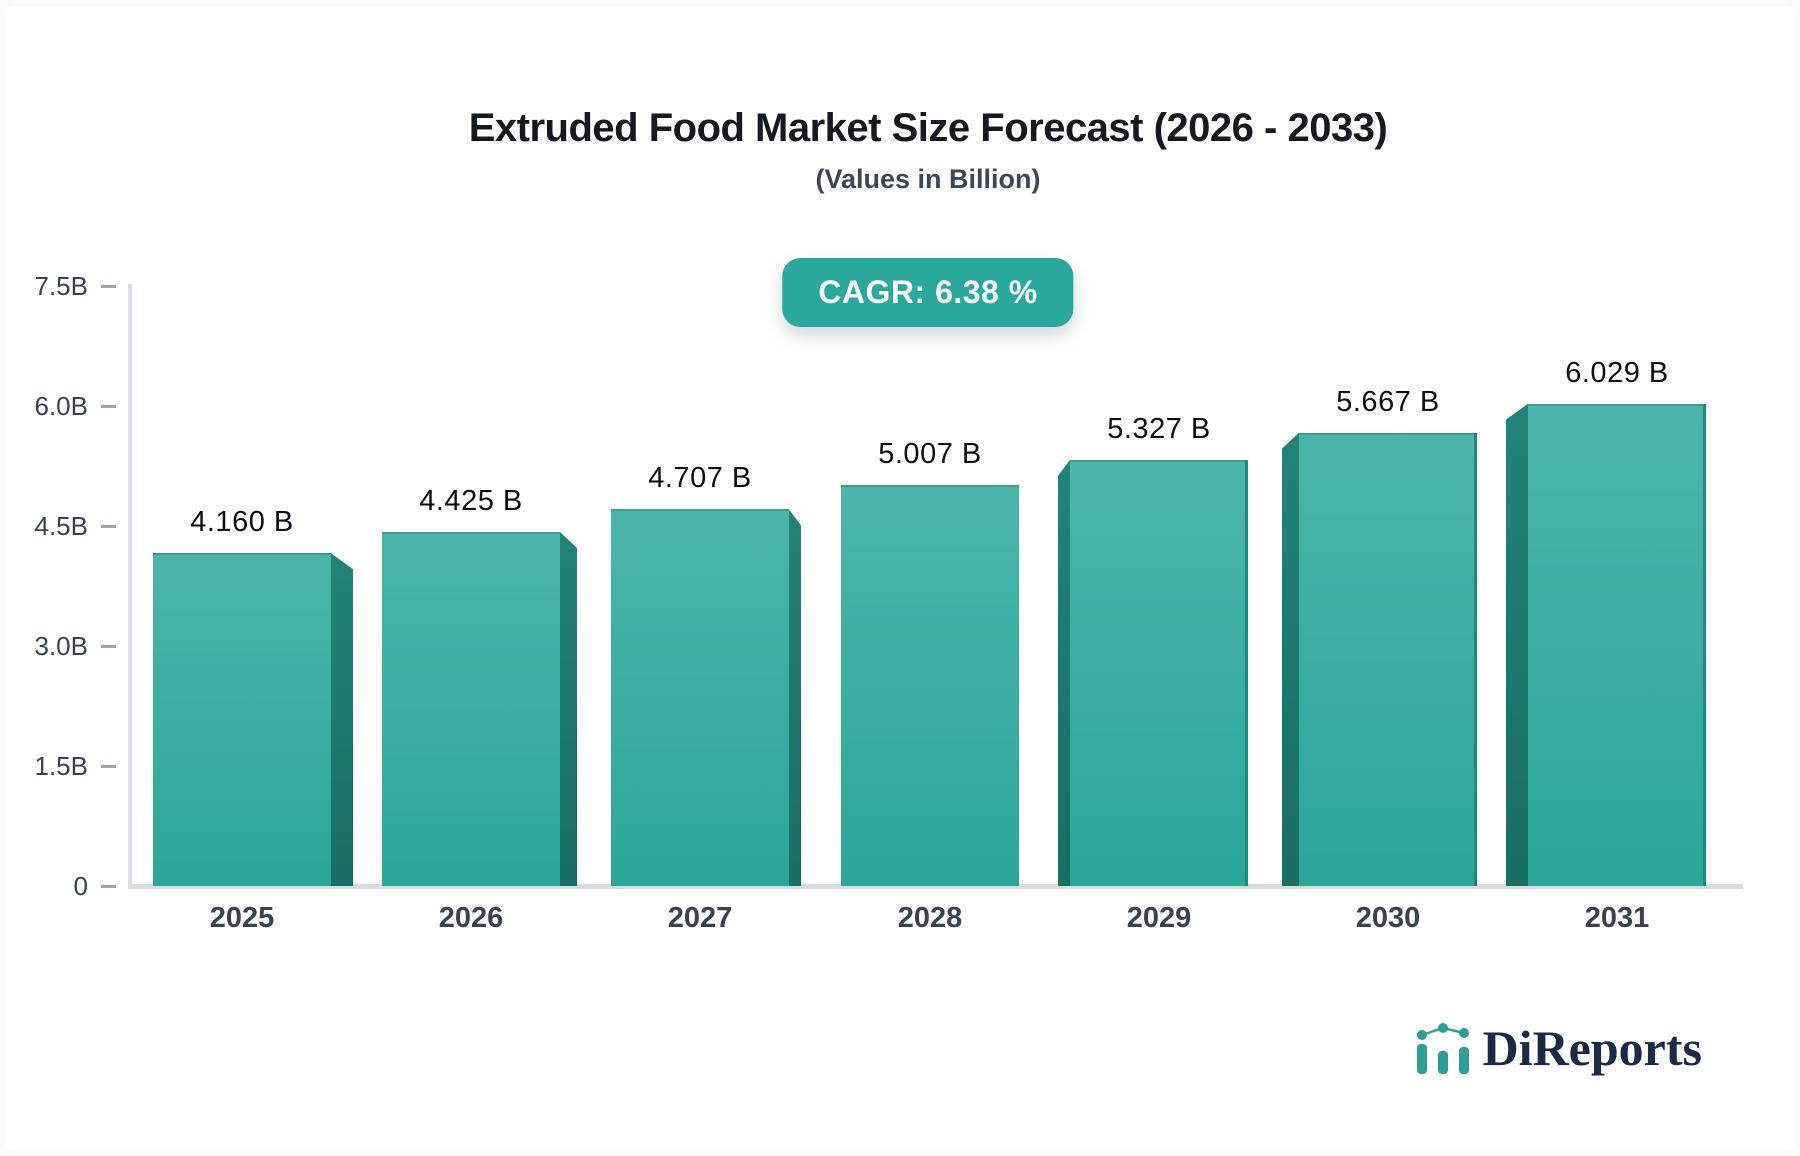 The image size is (1800, 1156). Describe the element at coordinates (242, 918) in the screenshot. I see `x-axis-label-2025: 2025` at that location.